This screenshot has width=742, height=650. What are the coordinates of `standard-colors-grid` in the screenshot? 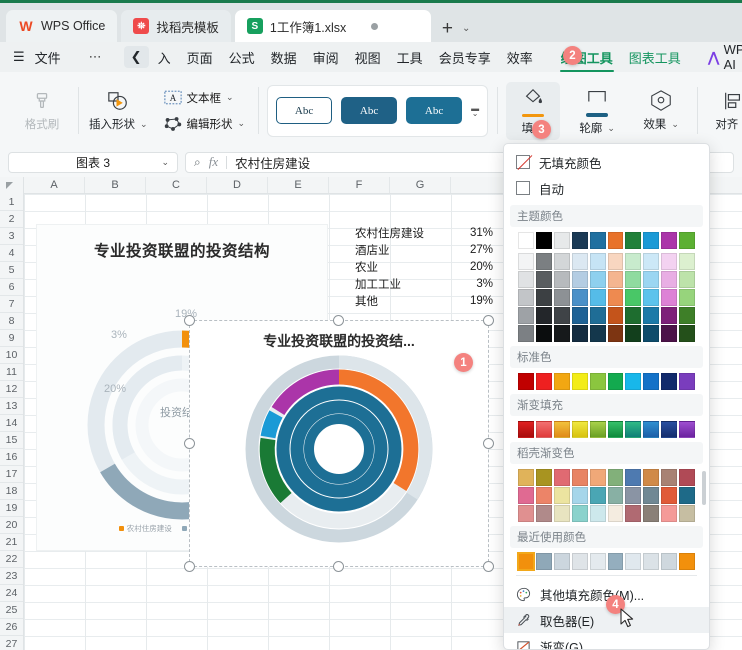 It's located at (606, 381).